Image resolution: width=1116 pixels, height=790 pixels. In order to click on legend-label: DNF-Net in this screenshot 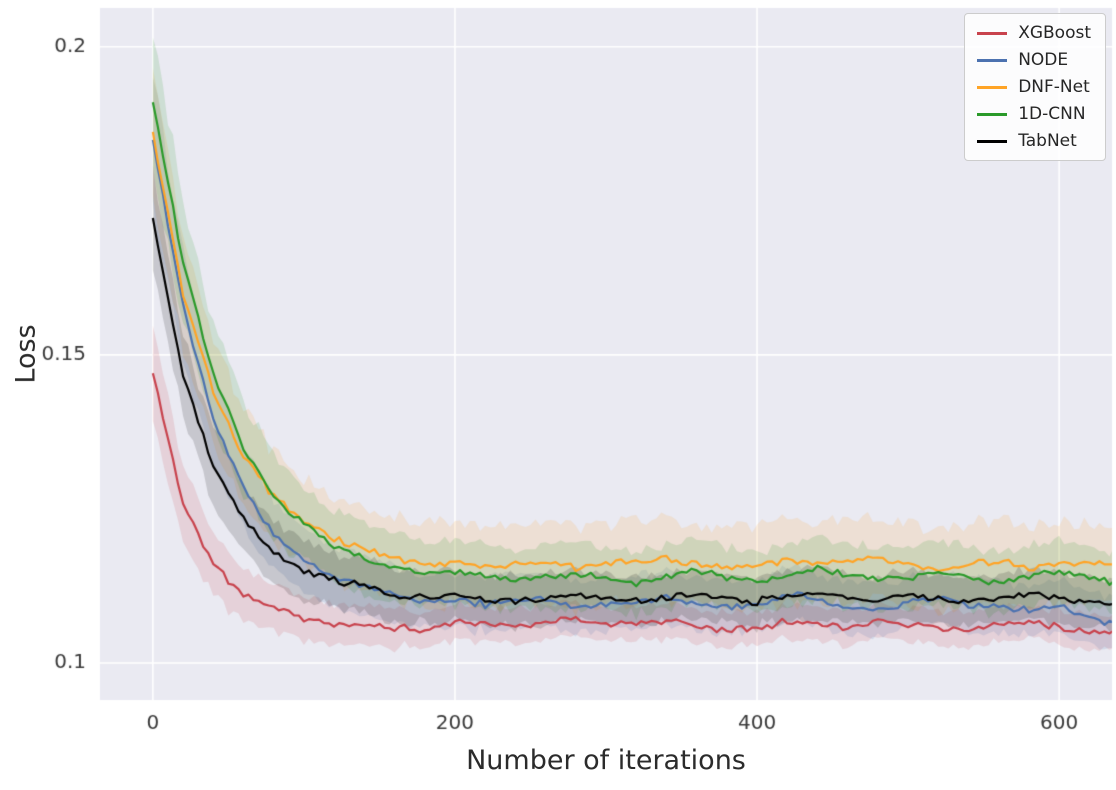, I will do `click(1054, 87)`.